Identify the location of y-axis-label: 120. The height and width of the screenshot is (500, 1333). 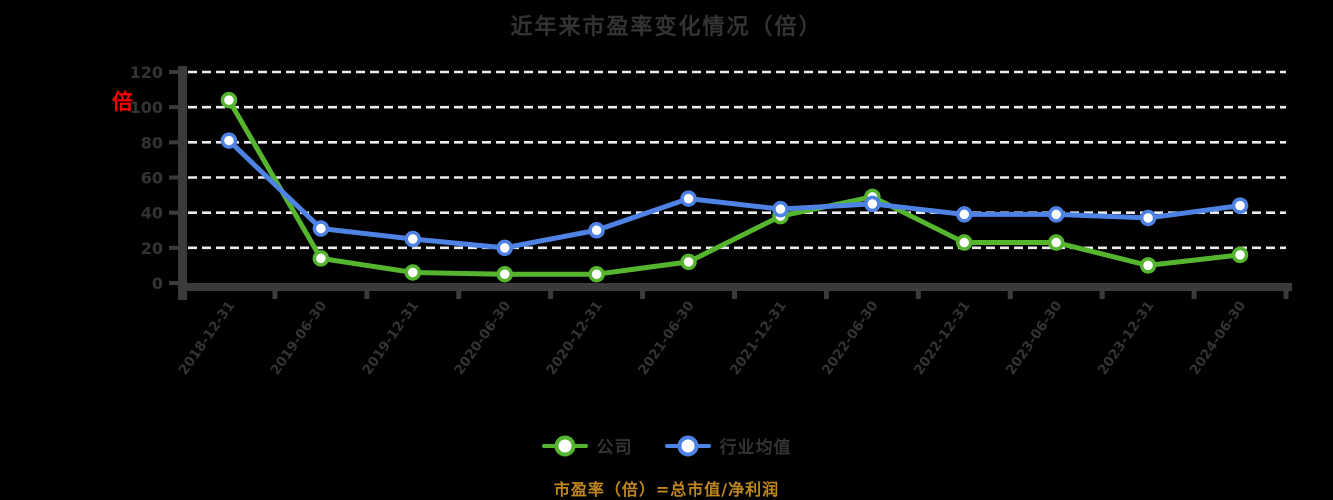
(146, 72).